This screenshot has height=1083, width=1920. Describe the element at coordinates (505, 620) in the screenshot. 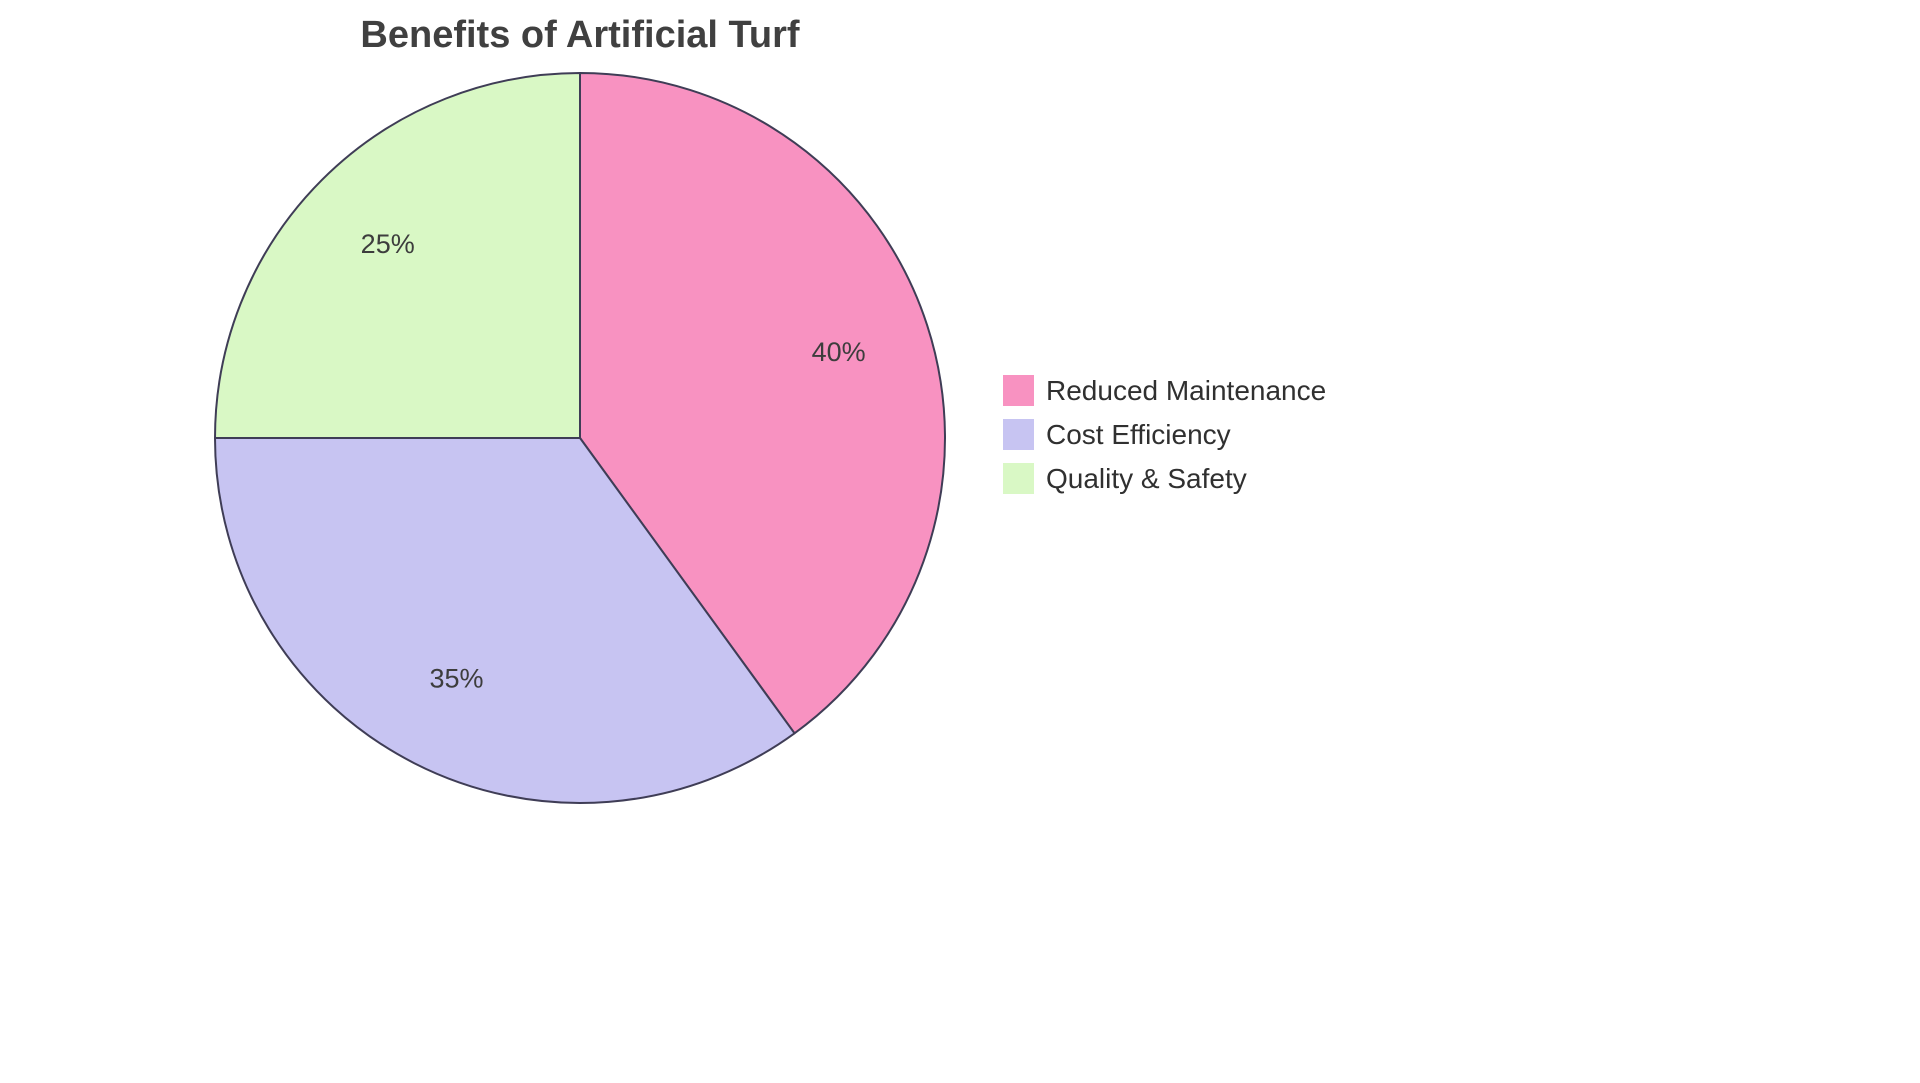

I see `pie-slice-cost-efficiency` at that location.